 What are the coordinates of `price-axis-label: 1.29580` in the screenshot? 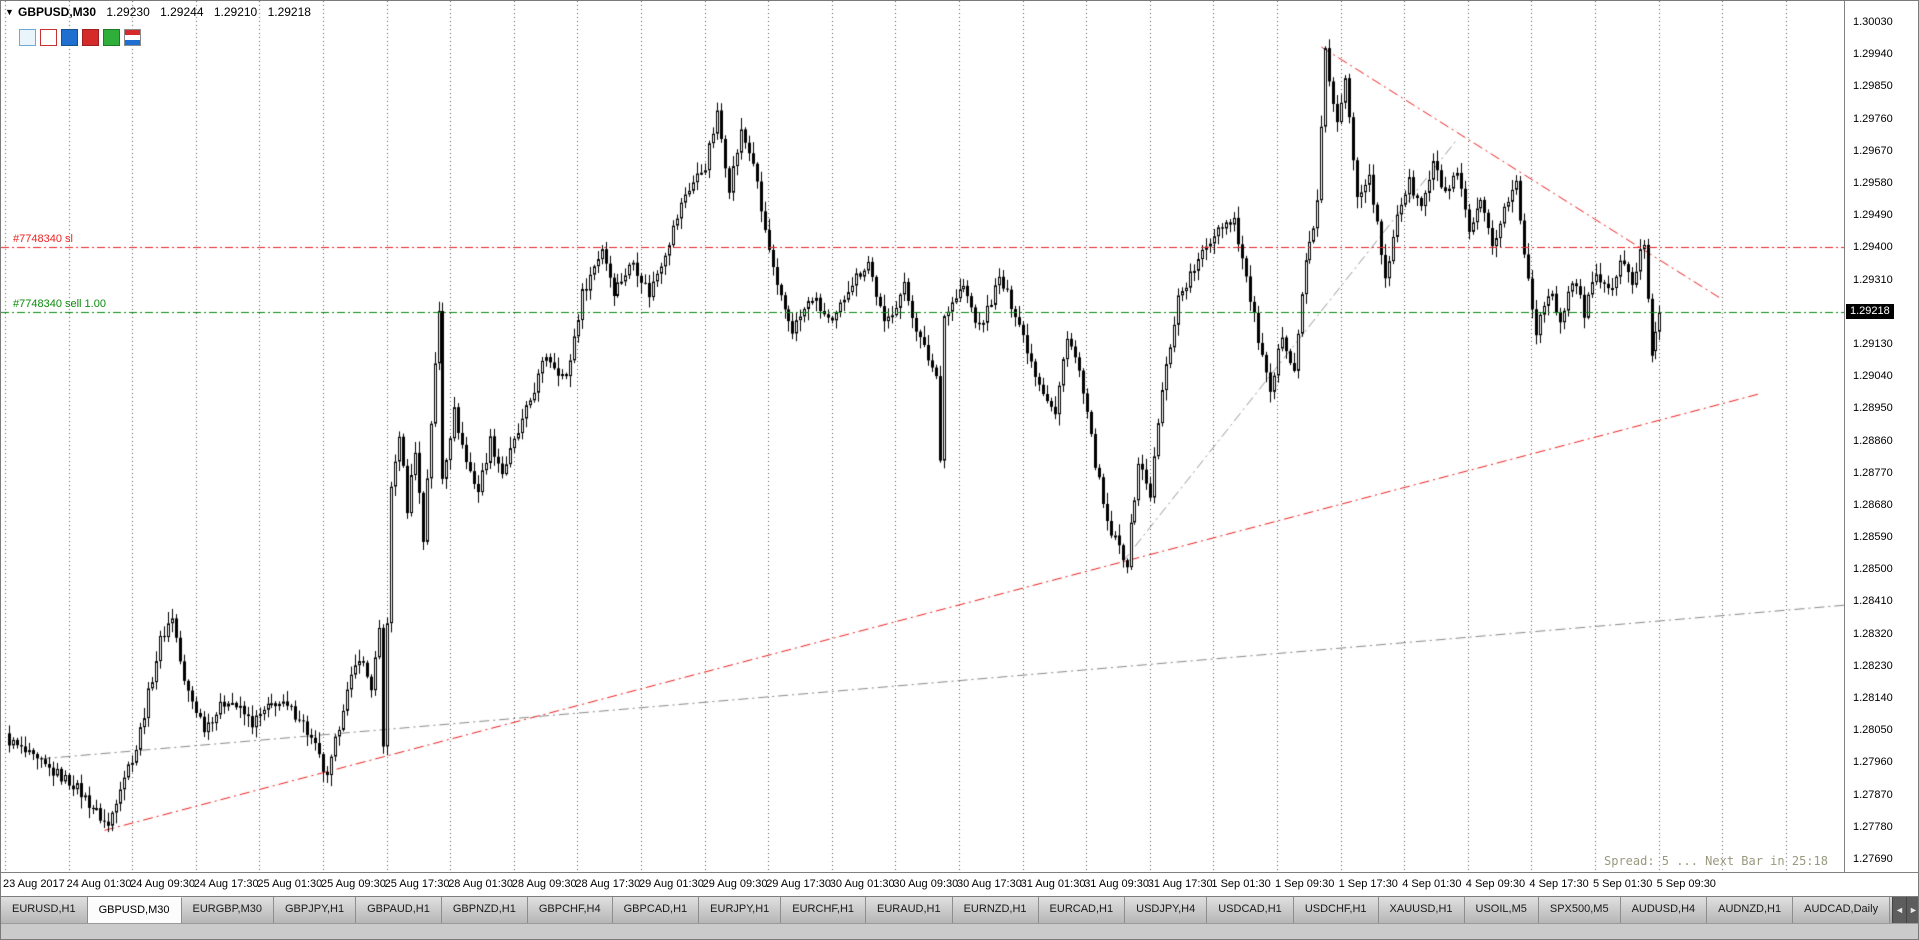 It's located at (1873, 182).